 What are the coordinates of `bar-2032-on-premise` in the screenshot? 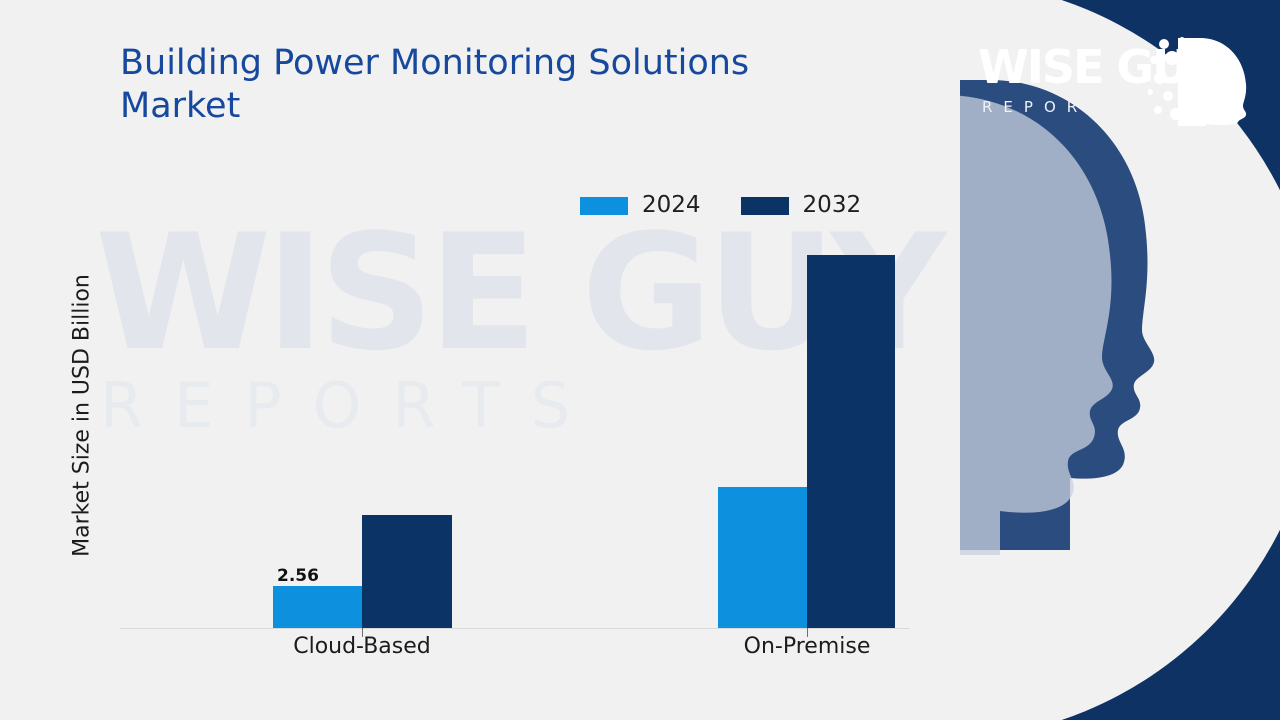 It's located at (851, 441).